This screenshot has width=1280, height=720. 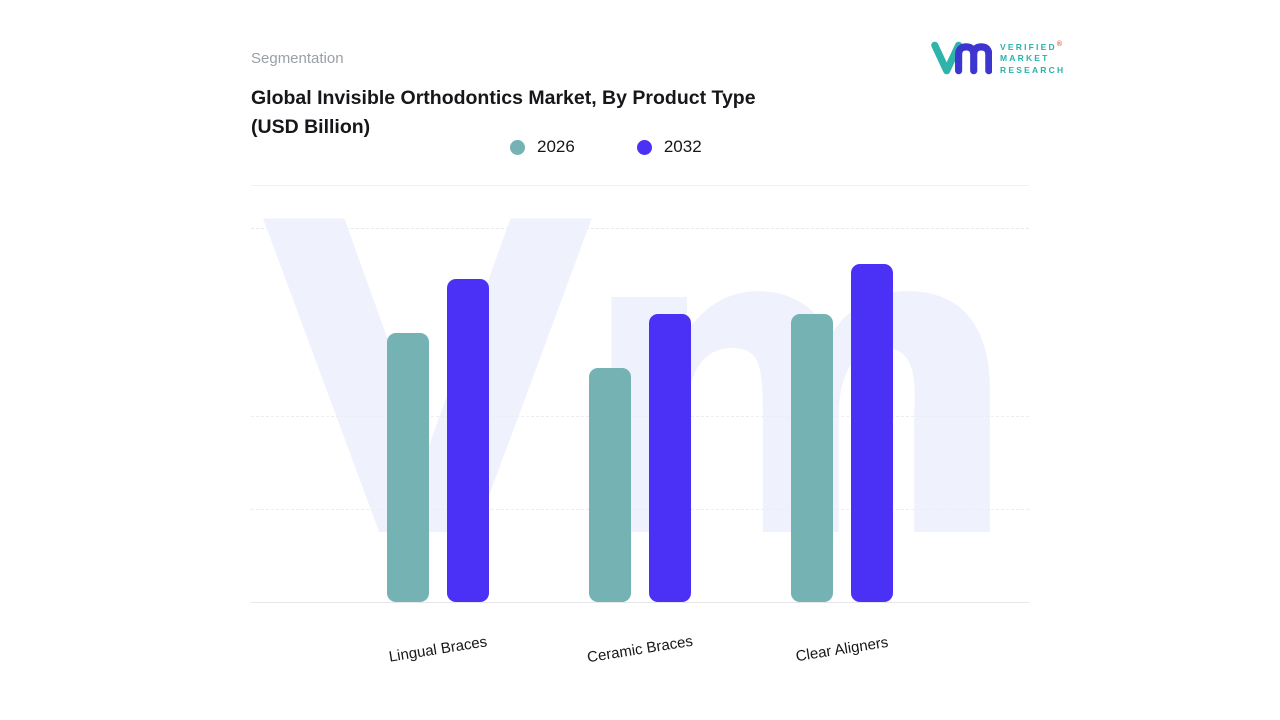 I want to click on legend-dot-2032, so click(x=644, y=147).